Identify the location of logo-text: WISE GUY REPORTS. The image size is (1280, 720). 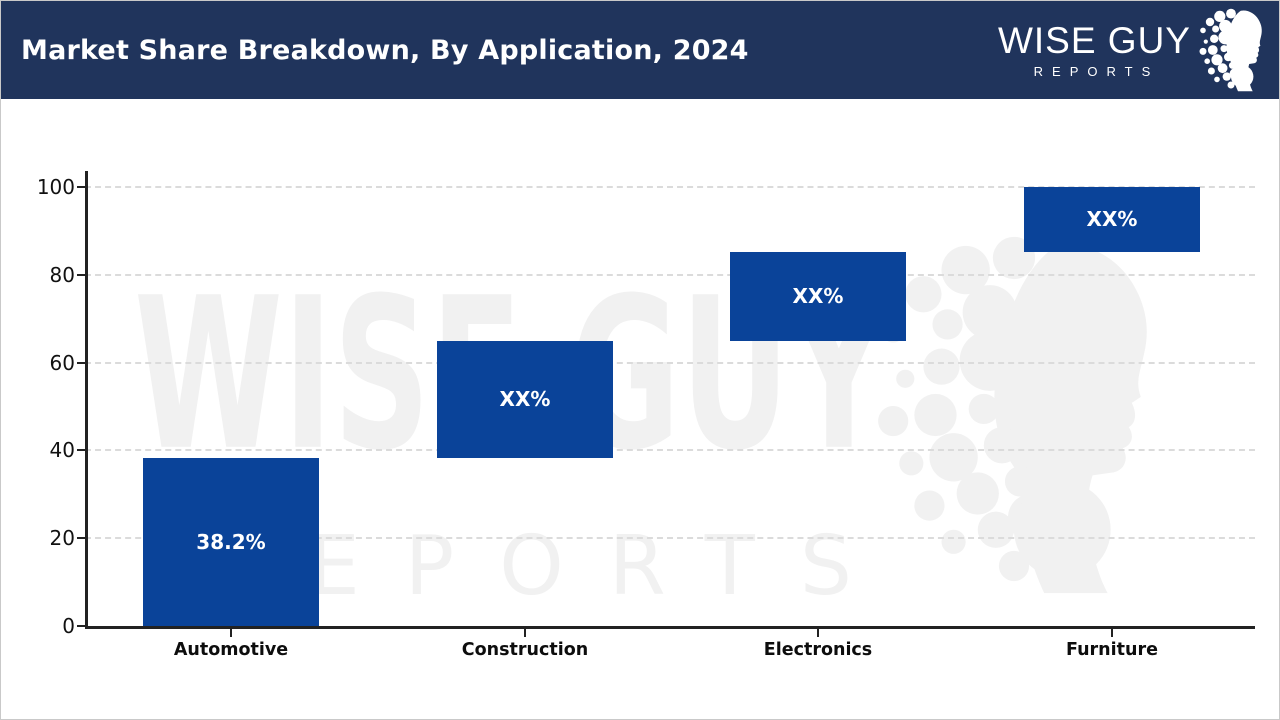
(1094, 50).